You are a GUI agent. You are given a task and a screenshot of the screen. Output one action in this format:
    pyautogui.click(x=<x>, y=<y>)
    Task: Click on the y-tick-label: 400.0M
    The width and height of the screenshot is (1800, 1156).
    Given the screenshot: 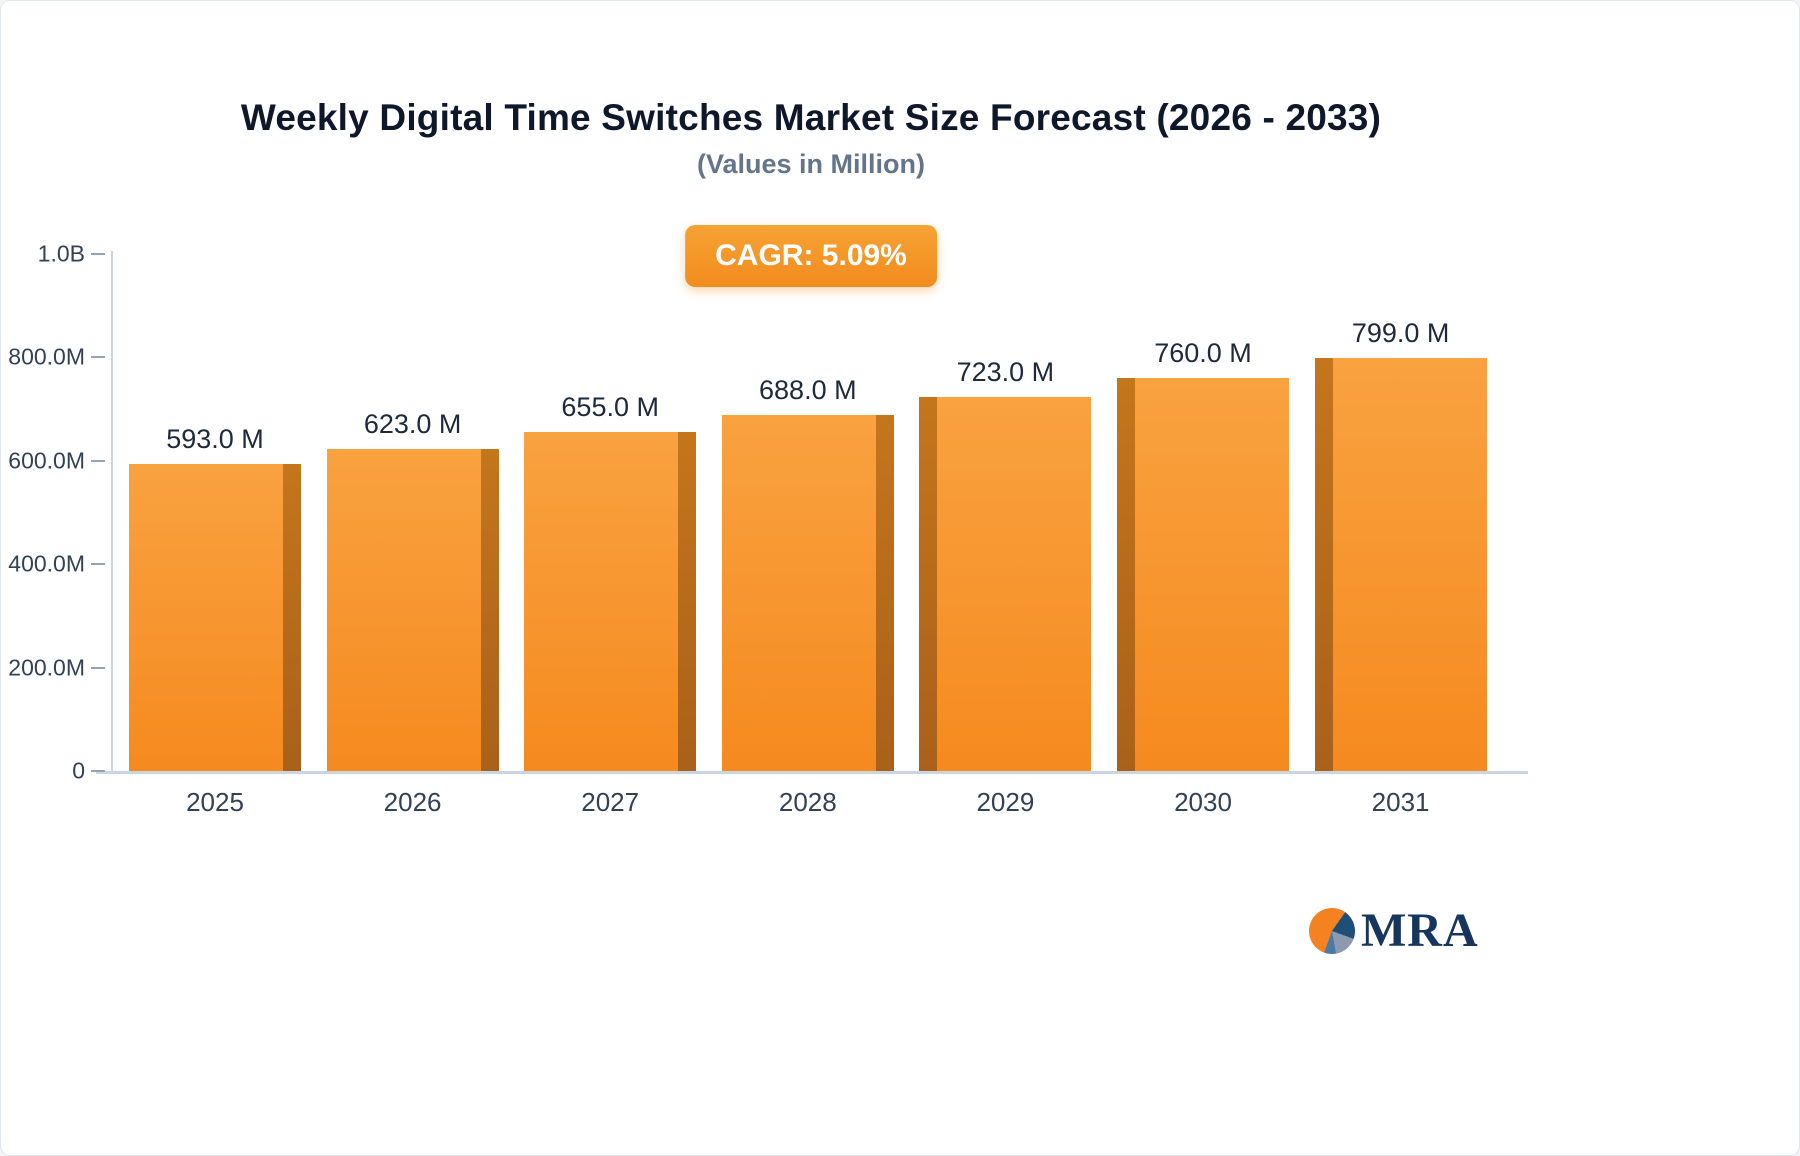 What is the action you would take?
    pyautogui.click(x=46, y=563)
    